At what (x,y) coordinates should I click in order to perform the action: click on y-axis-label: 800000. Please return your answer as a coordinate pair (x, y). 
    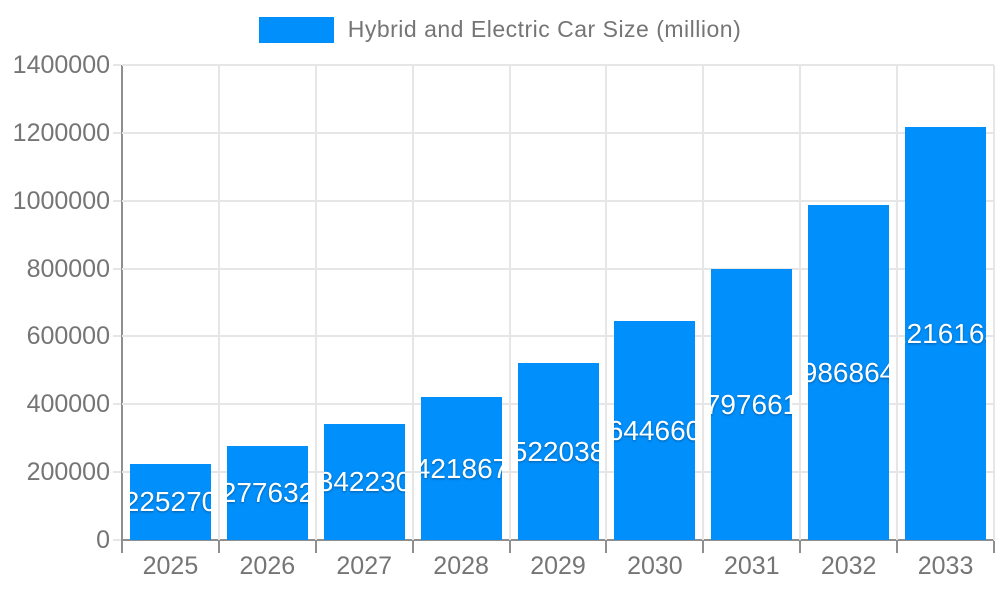
    Looking at the image, I should click on (68, 268).